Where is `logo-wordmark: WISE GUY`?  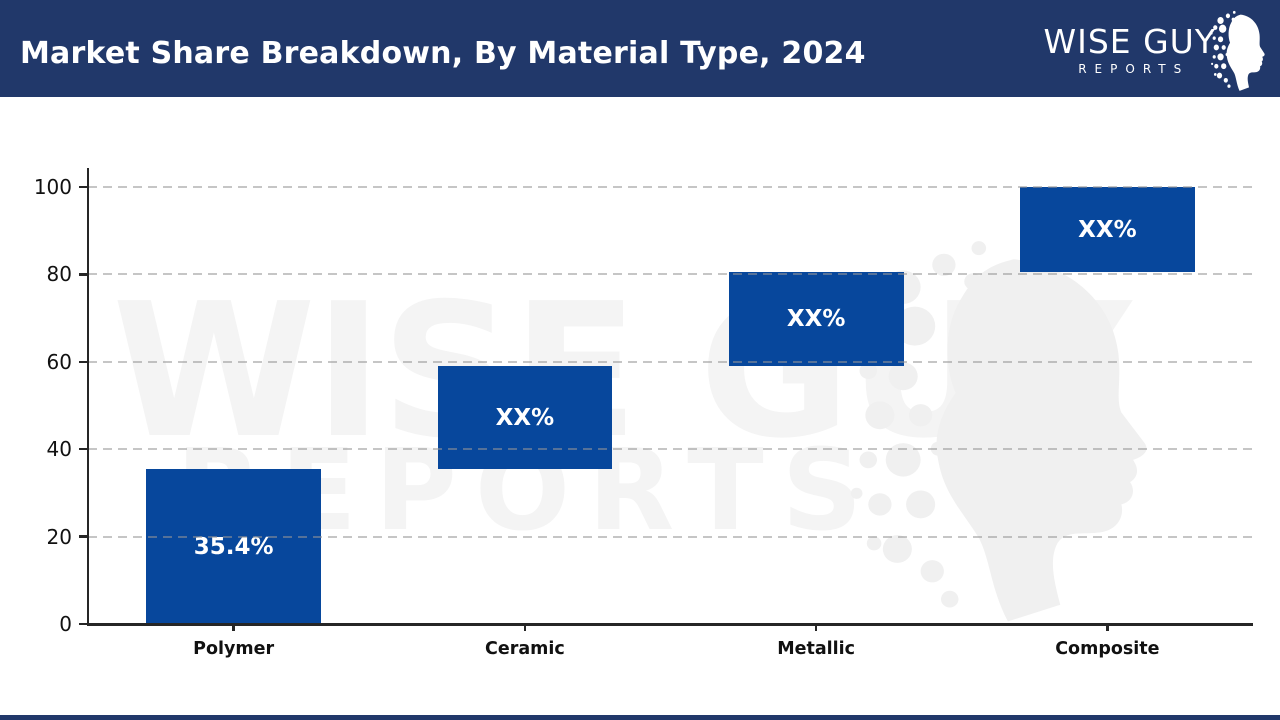 logo-wordmark: WISE GUY is located at coordinates (1129, 41).